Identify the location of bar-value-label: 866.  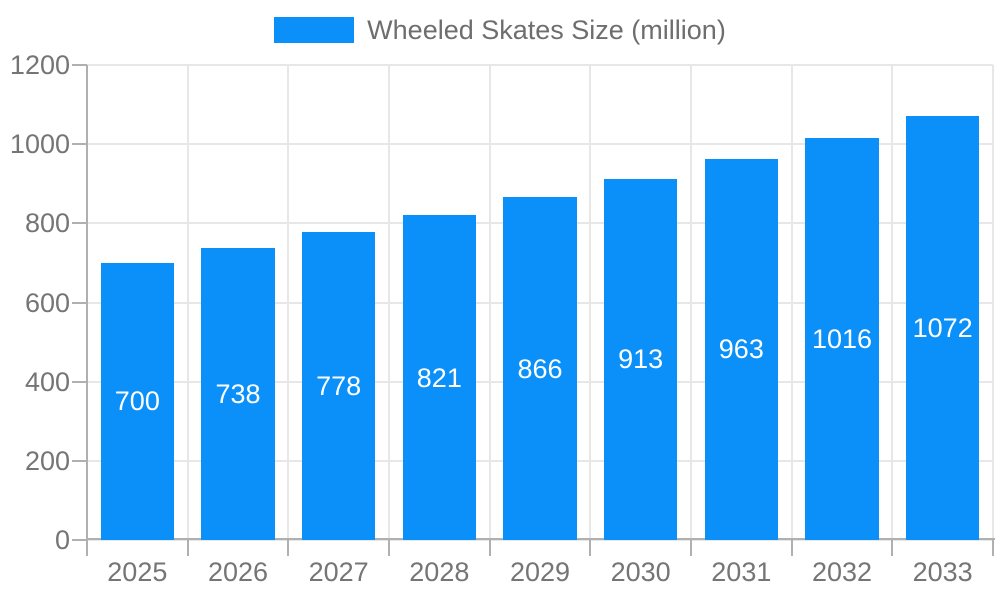
(540, 368).